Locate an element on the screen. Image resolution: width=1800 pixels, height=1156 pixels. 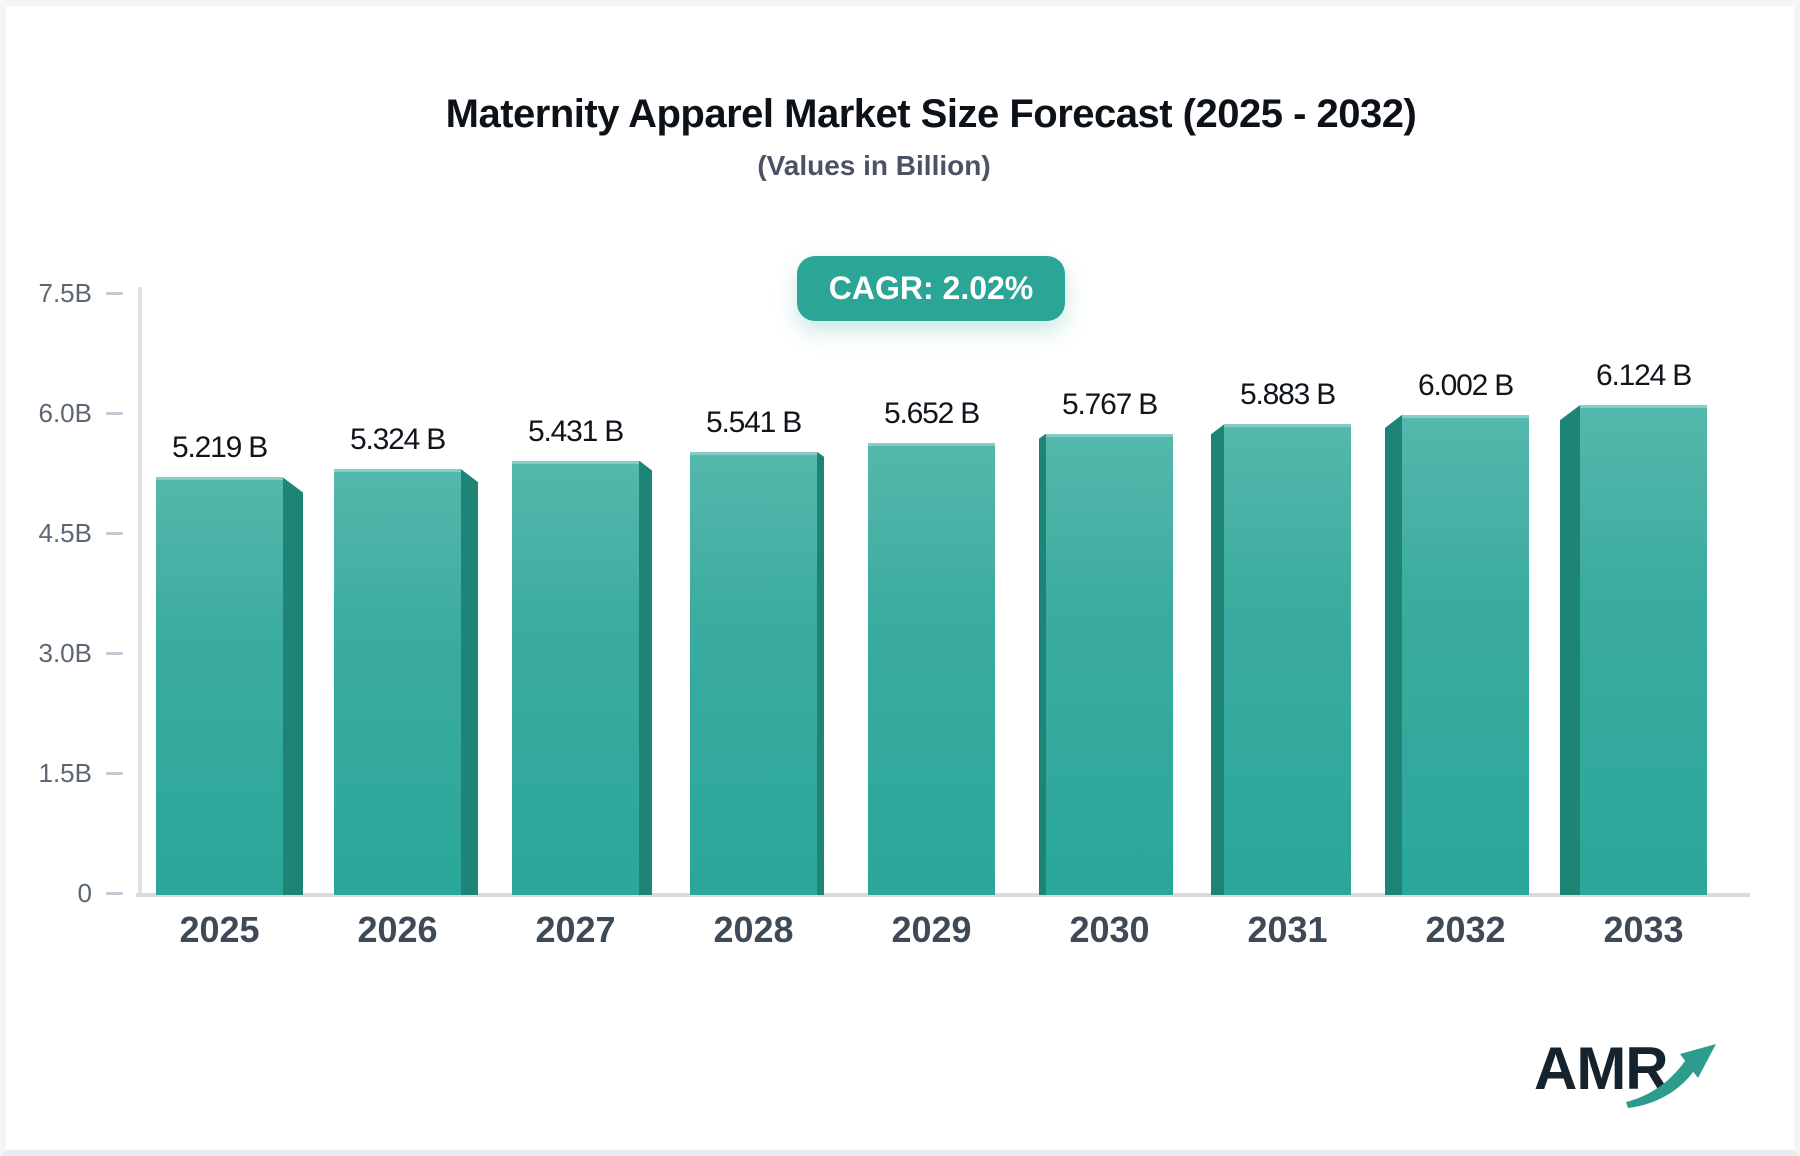
bar-value-label-2031: 5.883 B is located at coordinates (1287, 395).